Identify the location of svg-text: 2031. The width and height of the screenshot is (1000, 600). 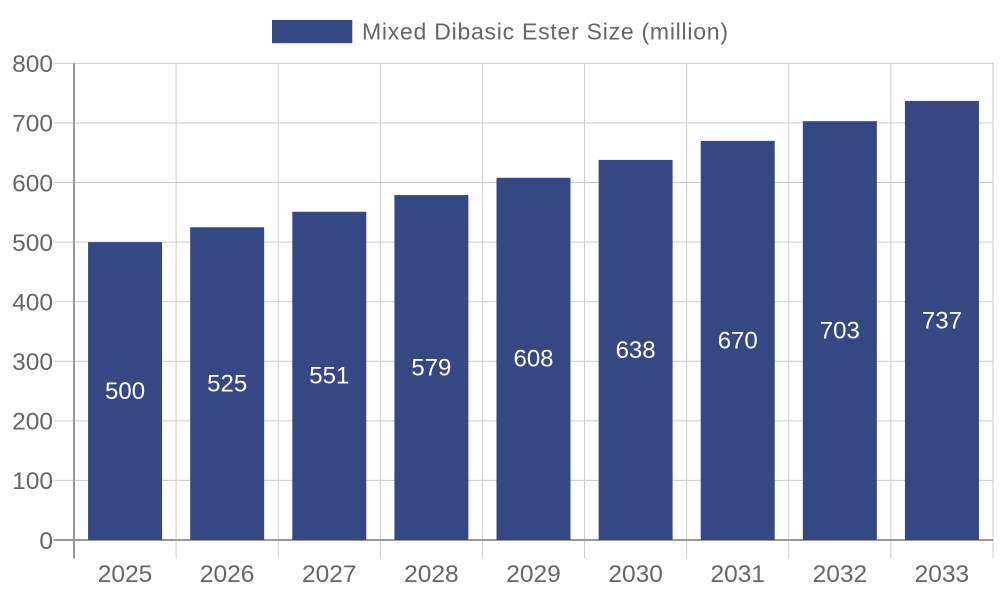
(737, 574).